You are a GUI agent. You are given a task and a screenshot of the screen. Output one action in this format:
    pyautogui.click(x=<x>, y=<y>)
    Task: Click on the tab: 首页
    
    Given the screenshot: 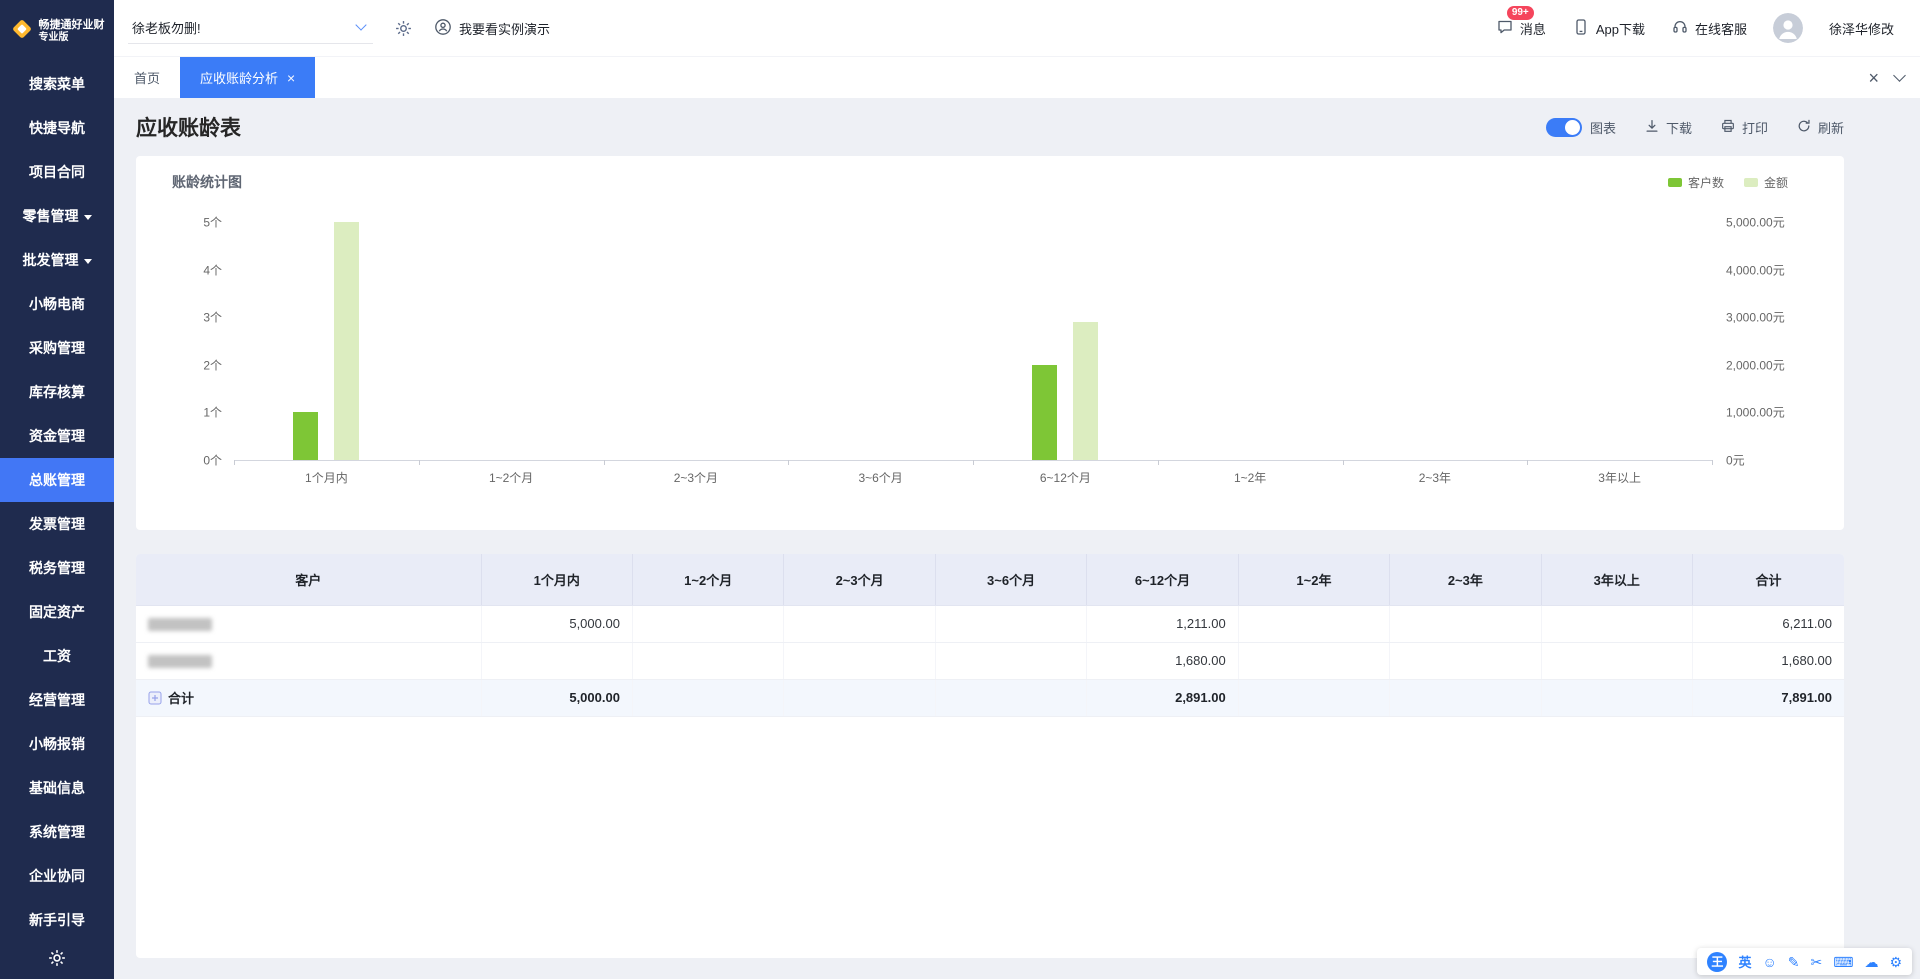 What is the action you would take?
    pyautogui.click(x=147, y=77)
    